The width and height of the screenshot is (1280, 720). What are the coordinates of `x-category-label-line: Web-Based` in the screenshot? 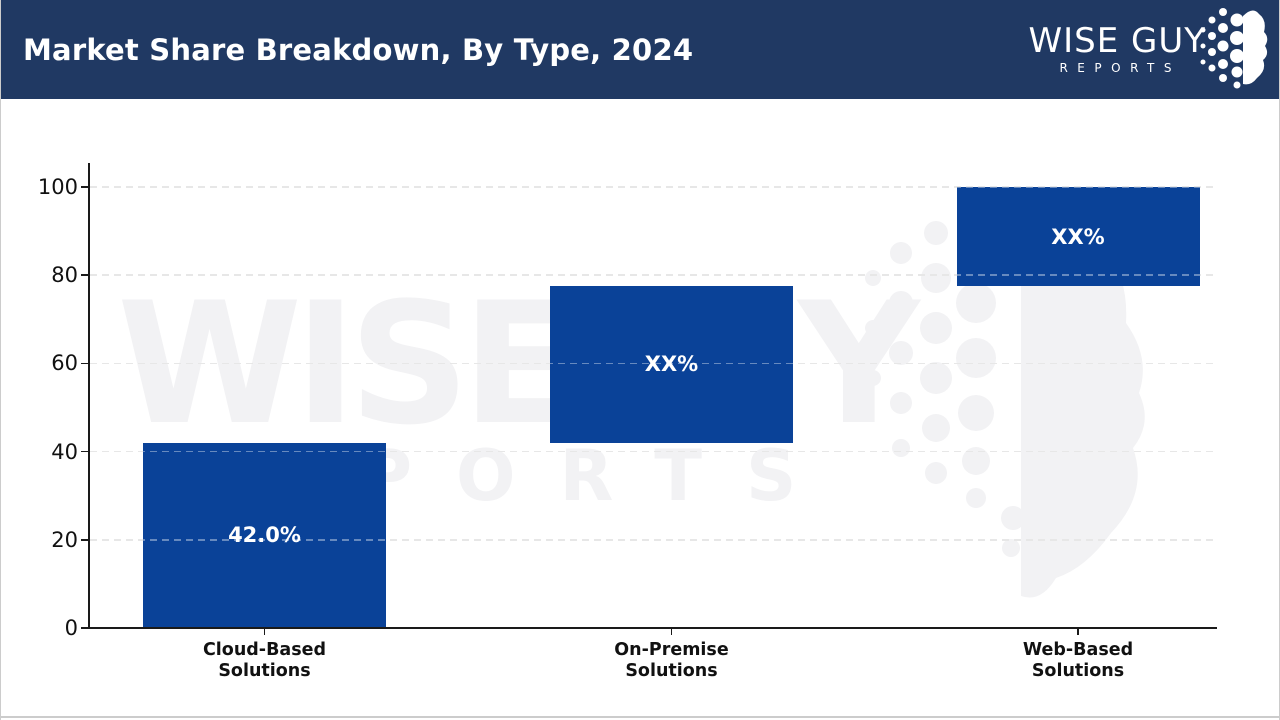 It's located at (1078, 650).